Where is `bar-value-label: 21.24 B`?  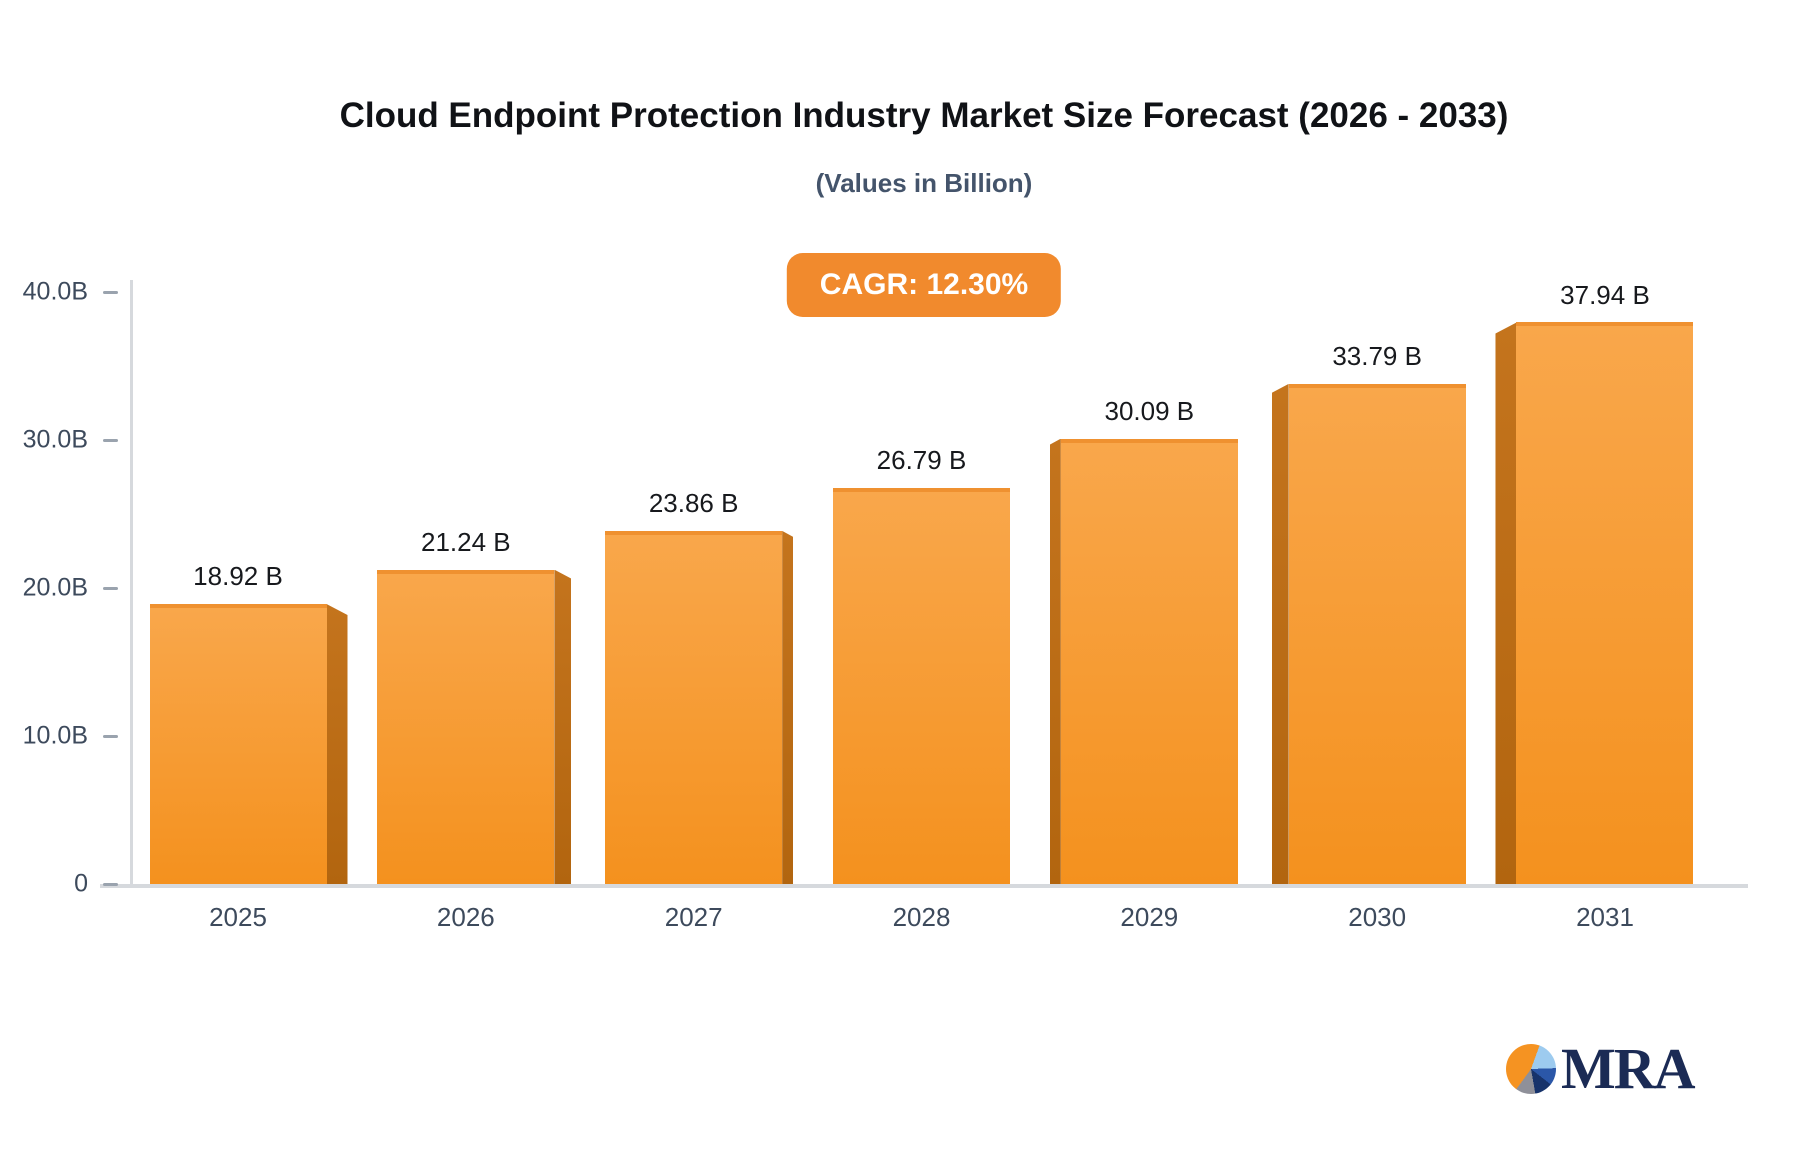 bar-value-label: 21.24 B is located at coordinates (466, 541).